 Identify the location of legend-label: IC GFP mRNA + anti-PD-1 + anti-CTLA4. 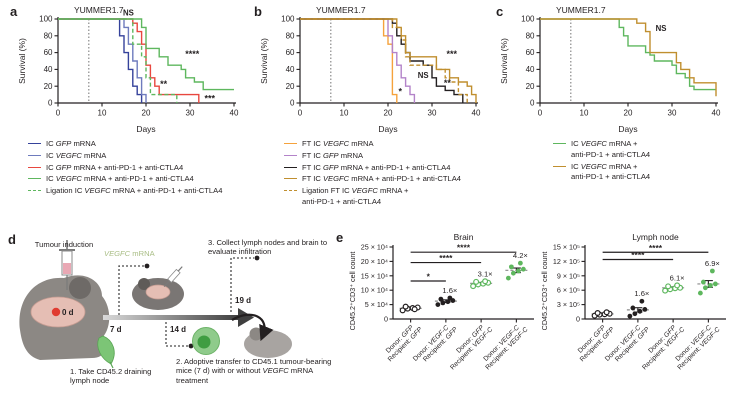
(115, 167).